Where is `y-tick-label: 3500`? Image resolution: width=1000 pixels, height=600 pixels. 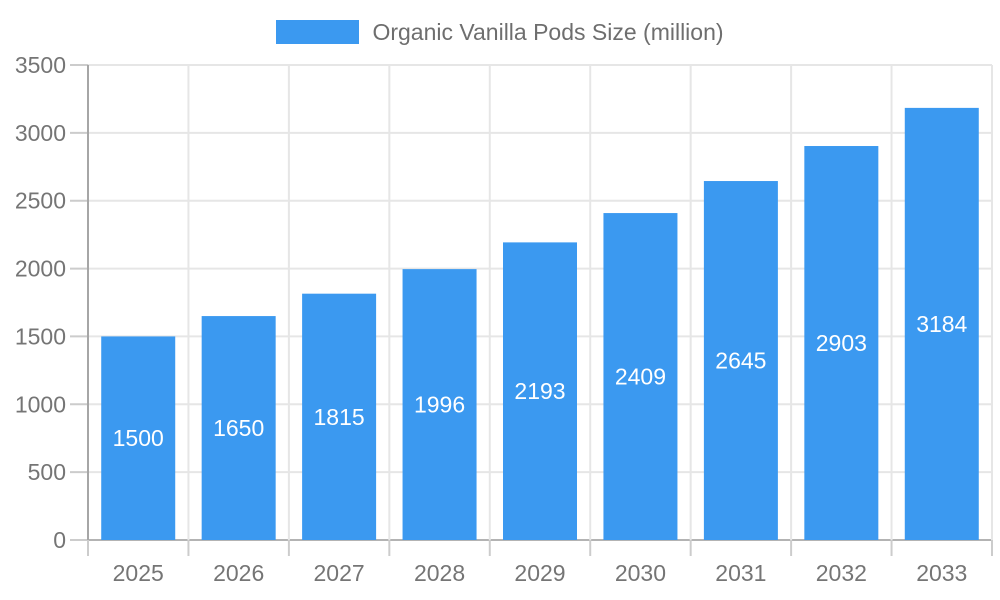 y-tick-label: 3500 is located at coordinates (40, 65).